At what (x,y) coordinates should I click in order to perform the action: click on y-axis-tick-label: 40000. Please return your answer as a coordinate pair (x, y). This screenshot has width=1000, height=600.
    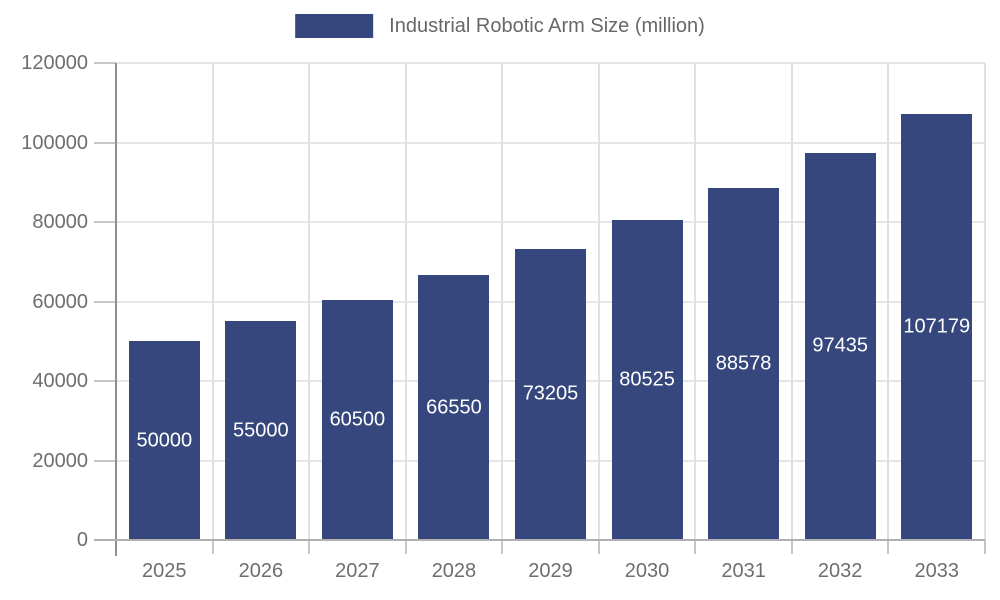
    Looking at the image, I should click on (60, 381).